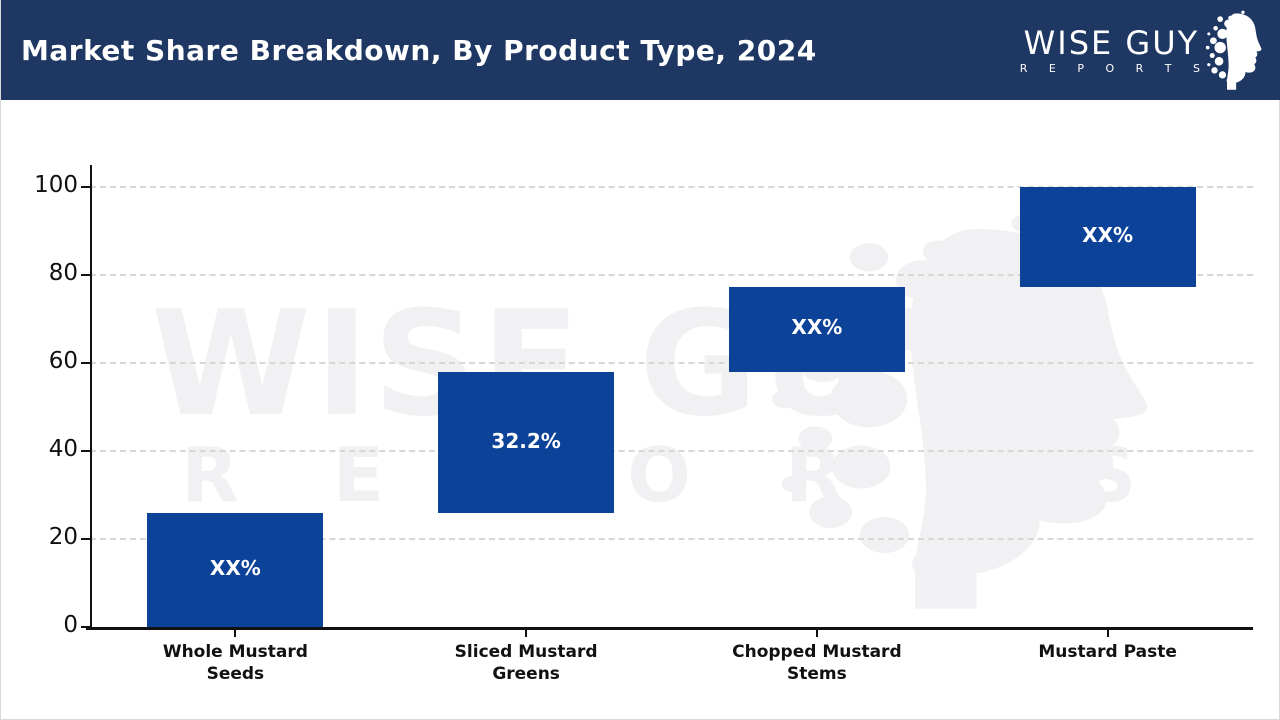  I want to click on wiseguy-logo-line2: R E P O R T S, so click(1114, 68).